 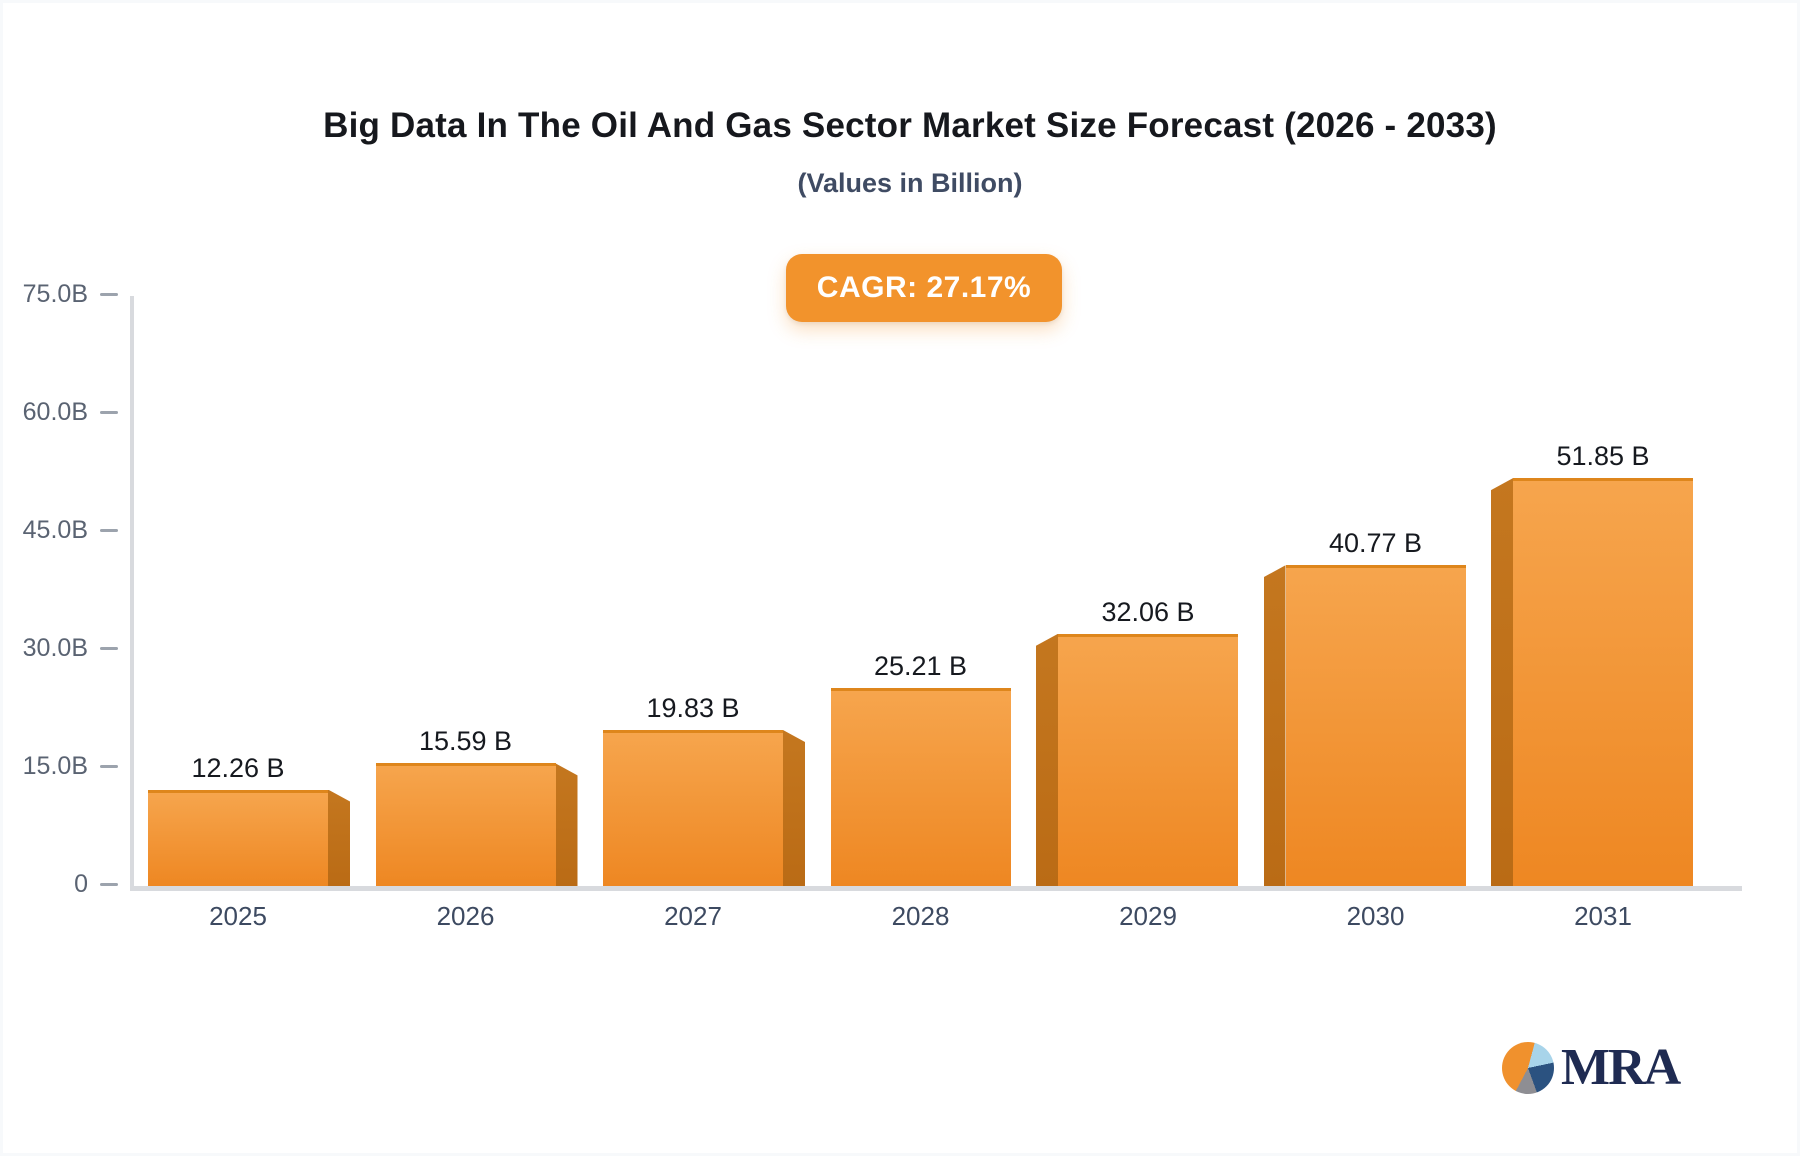 What do you see at coordinates (920, 665) in the screenshot?
I see `bar-value-label: 25.21 B` at bounding box center [920, 665].